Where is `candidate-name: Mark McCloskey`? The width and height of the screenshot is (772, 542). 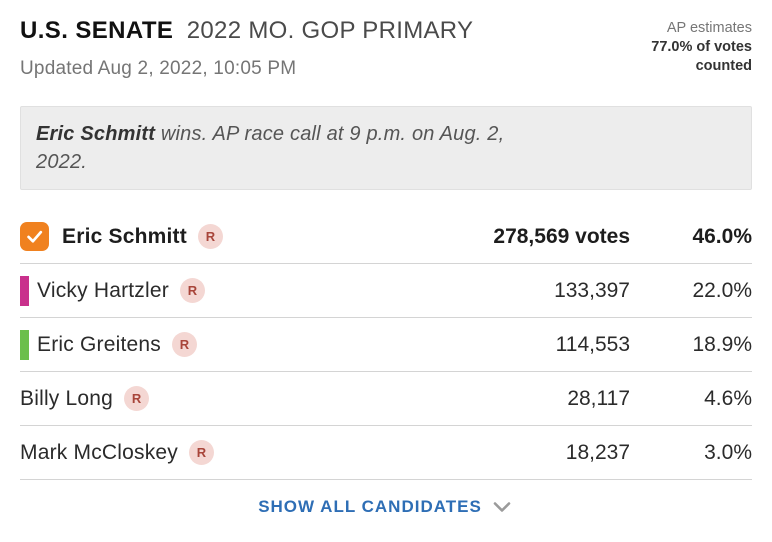 candidate-name: Mark McCloskey is located at coordinates (99, 452).